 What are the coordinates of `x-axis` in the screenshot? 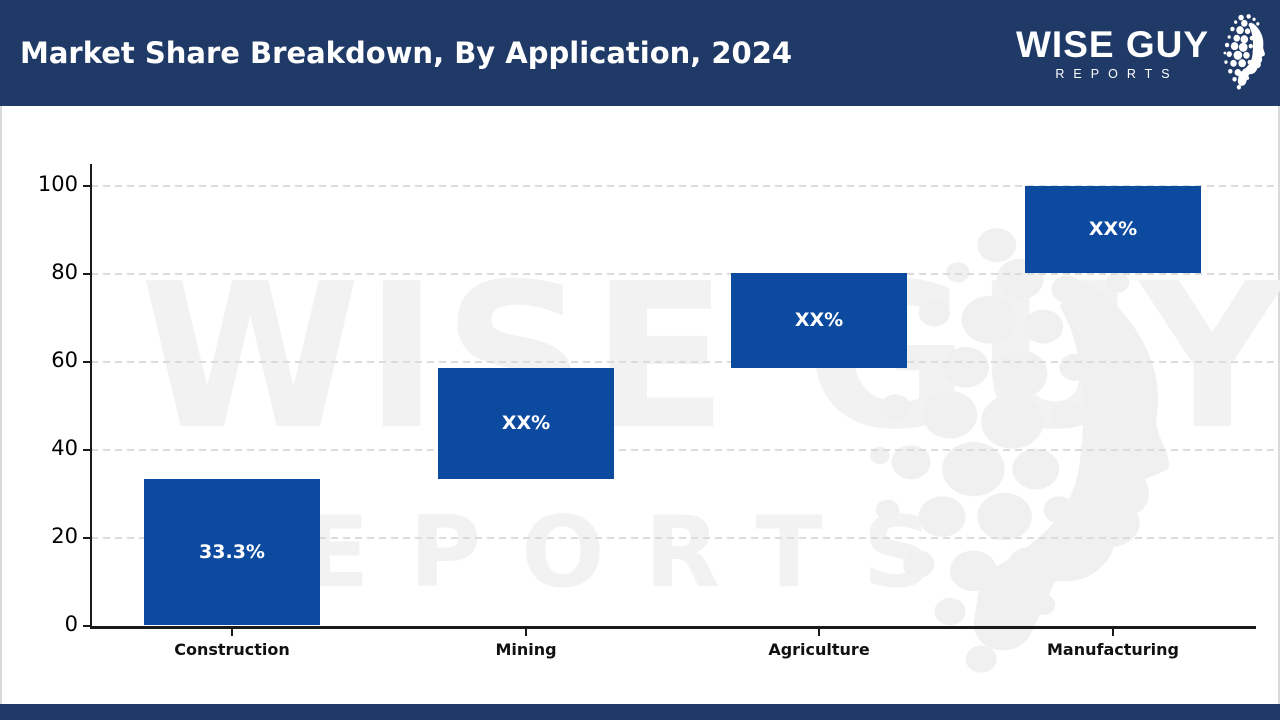 It's located at (673, 627).